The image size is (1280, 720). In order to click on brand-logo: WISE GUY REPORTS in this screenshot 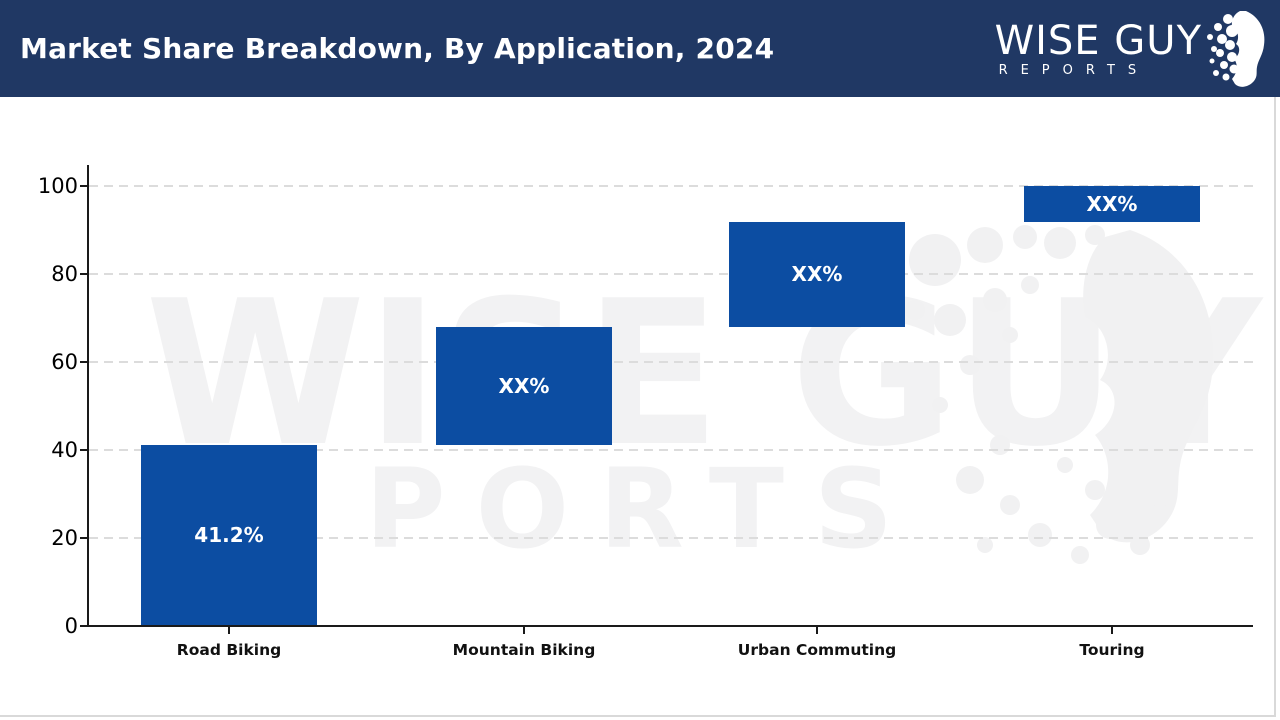, I will do `click(1130, 49)`.